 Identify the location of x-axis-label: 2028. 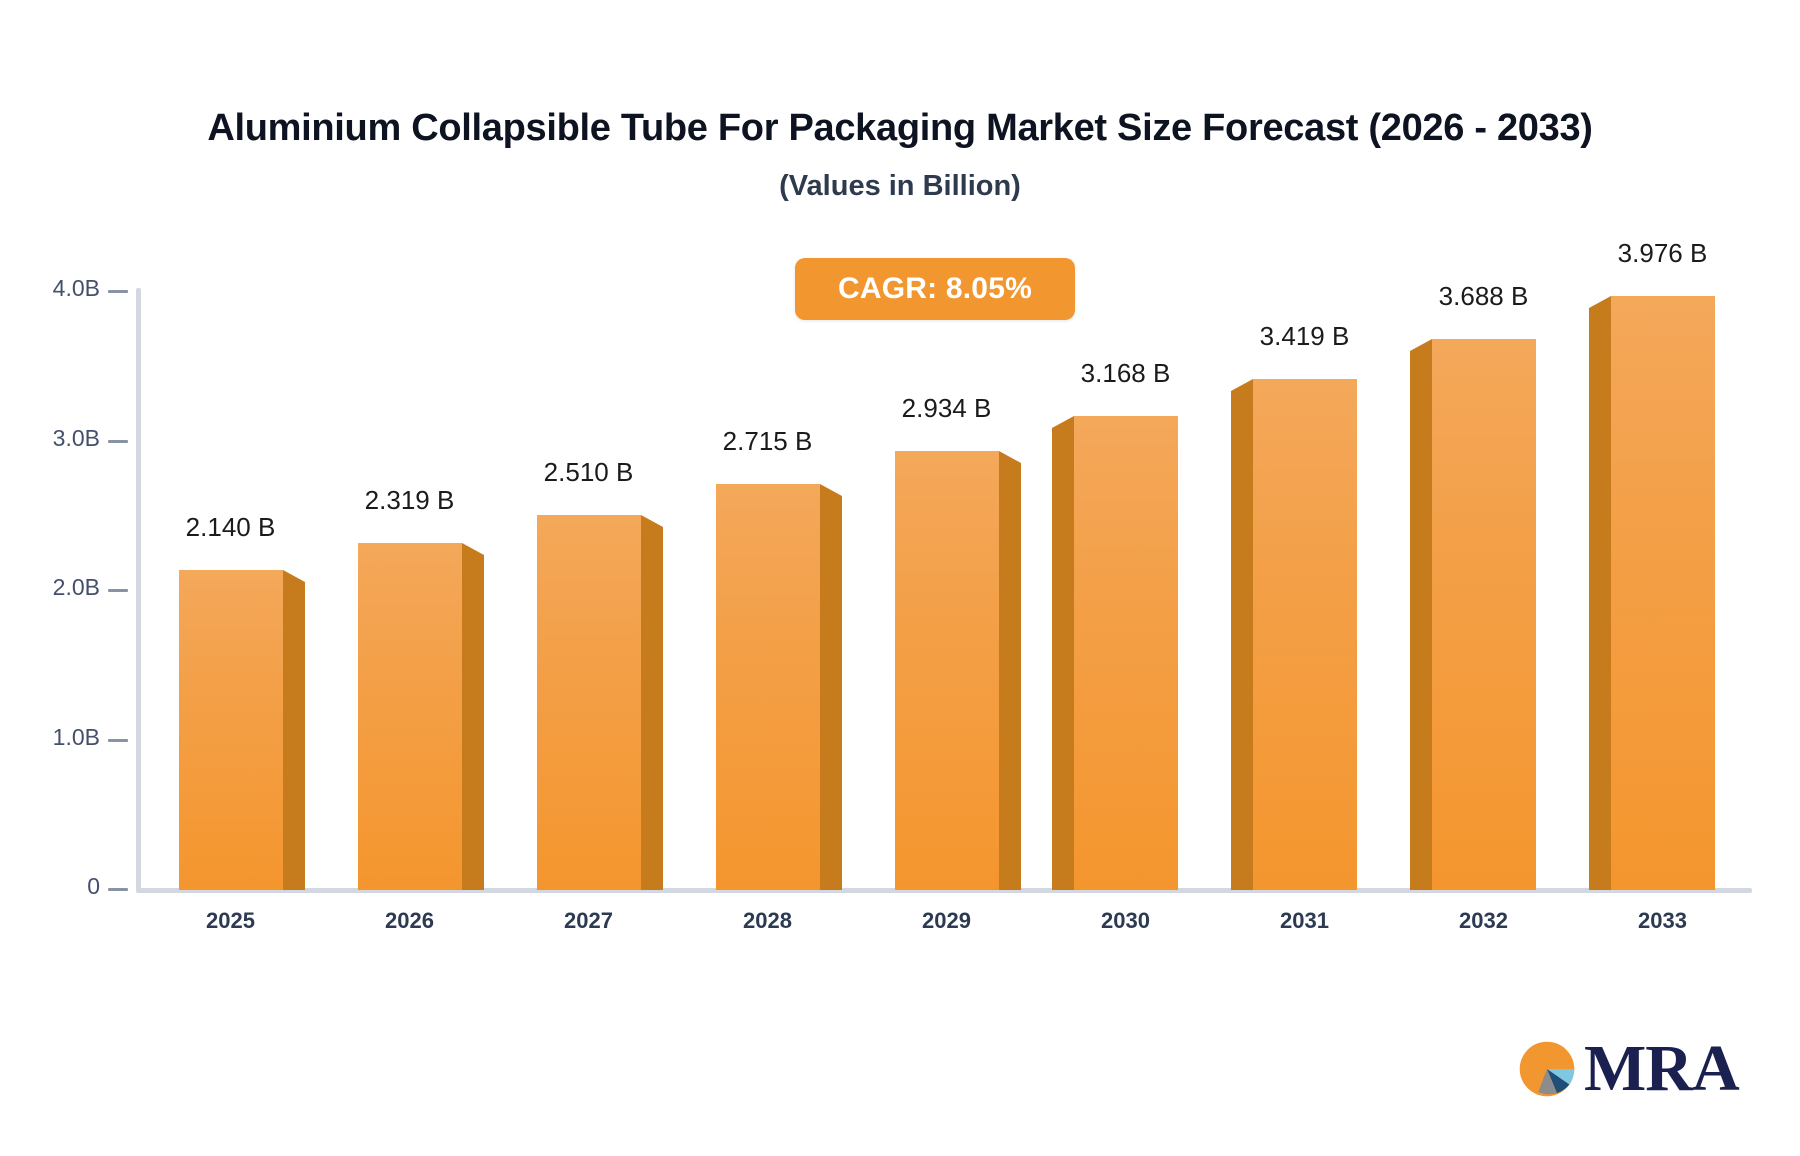
(767, 920).